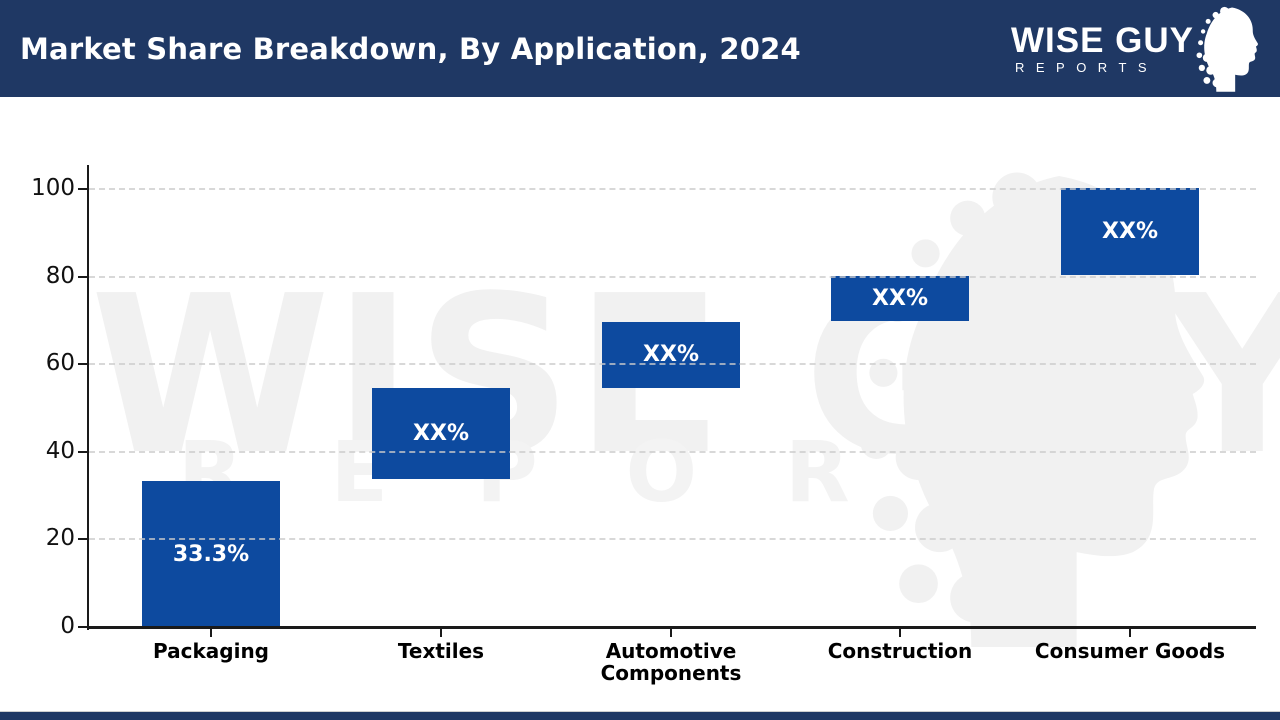 The image size is (1280, 720). What do you see at coordinates (60, 363) in the screenshot?
I see `y-tick-label-60: 60` at bounding box center [60, 363].